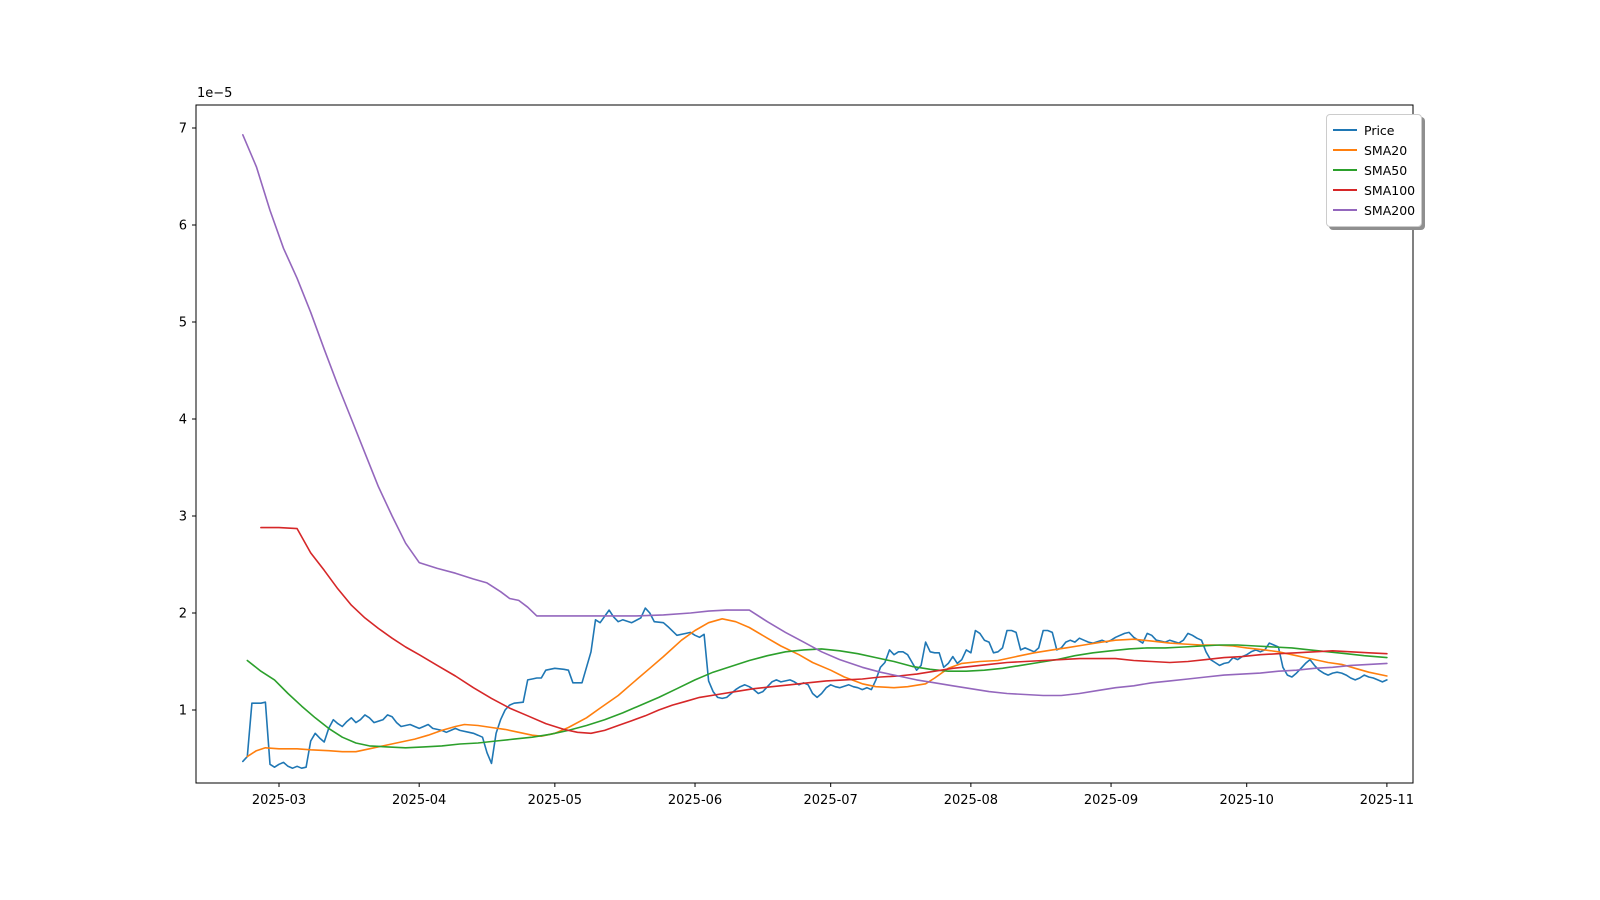 The width and height of the screenshot is (1600, 900). I want to click on legend-item-sma100: SMA100, so click(1375, 190).